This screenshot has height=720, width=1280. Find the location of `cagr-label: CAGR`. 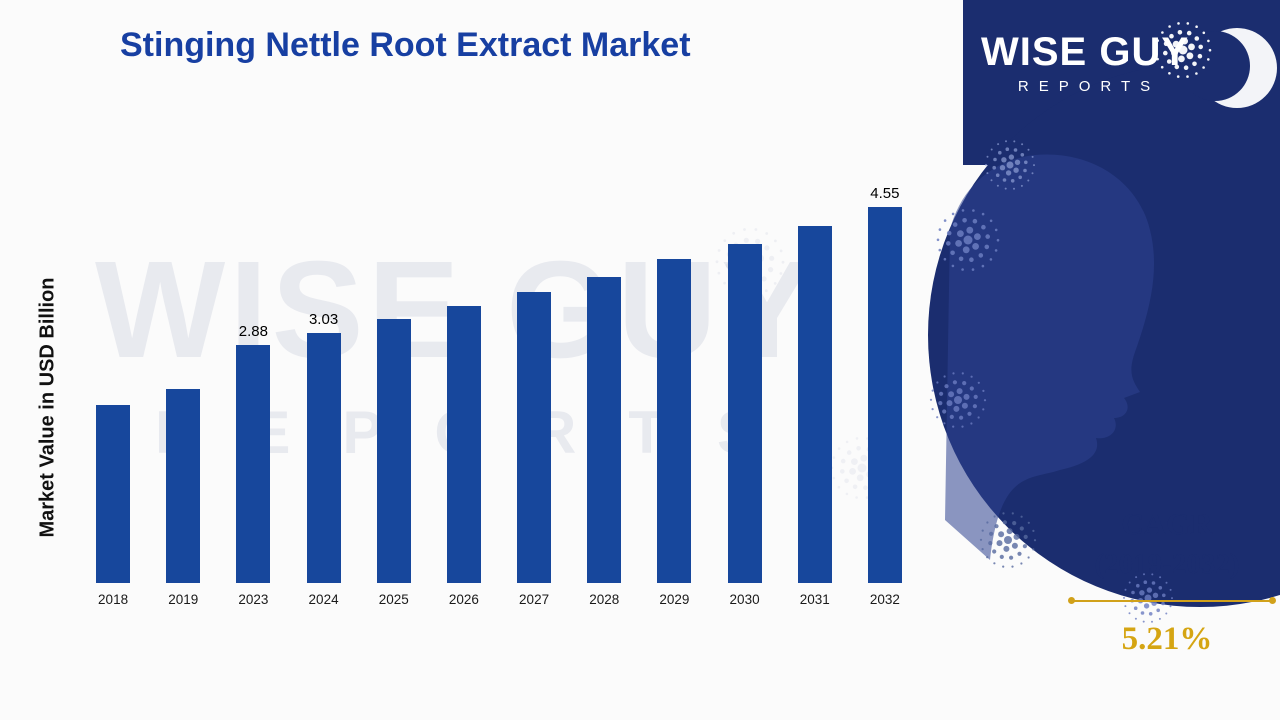

cagr-label: CAGR is located at coordinates (1167, 523).